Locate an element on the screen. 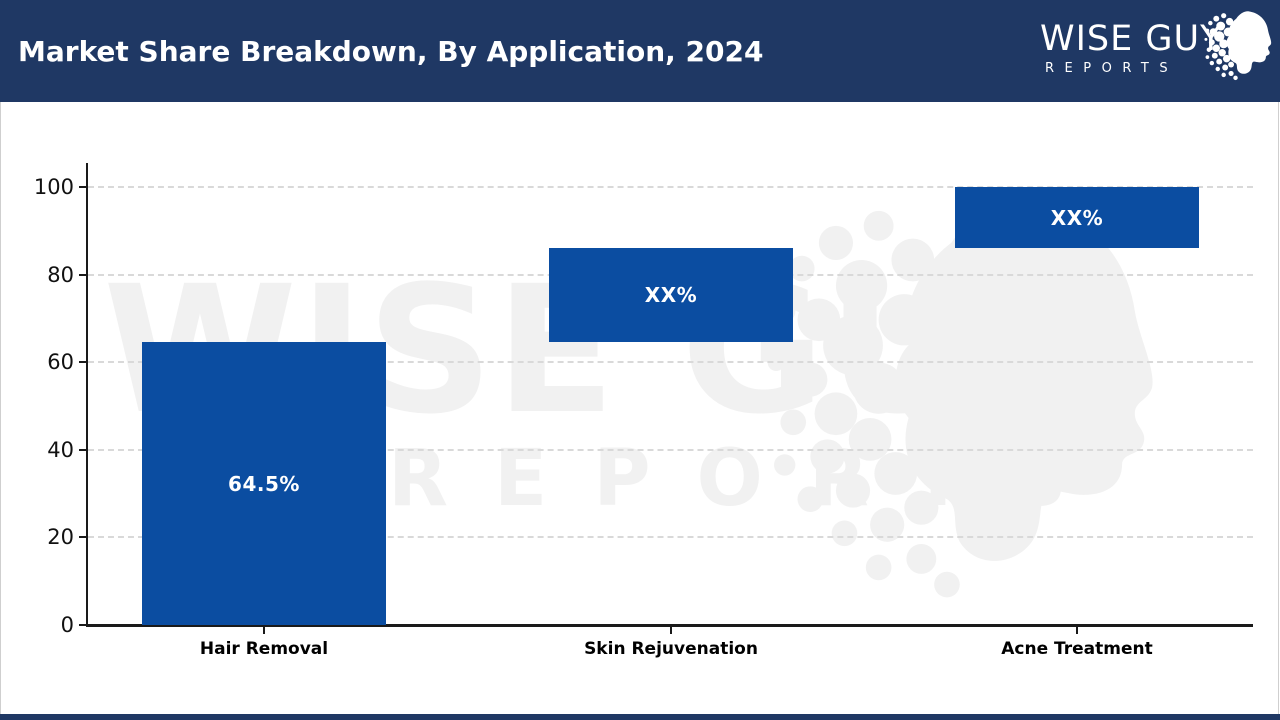 Image resolution: width=1280 pixels, height=720 pixels. bar-value-label-skin-rejuvenation: XX% is located at coordinates (671, 295).